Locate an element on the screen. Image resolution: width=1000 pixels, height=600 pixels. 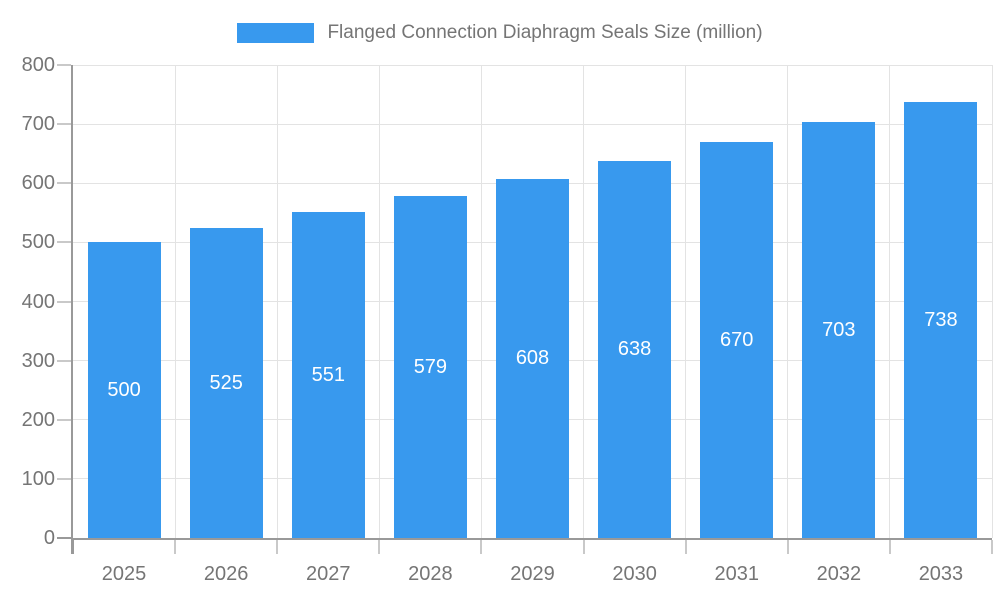
bar-value-label: 551 is located at coordinates (328, 375).